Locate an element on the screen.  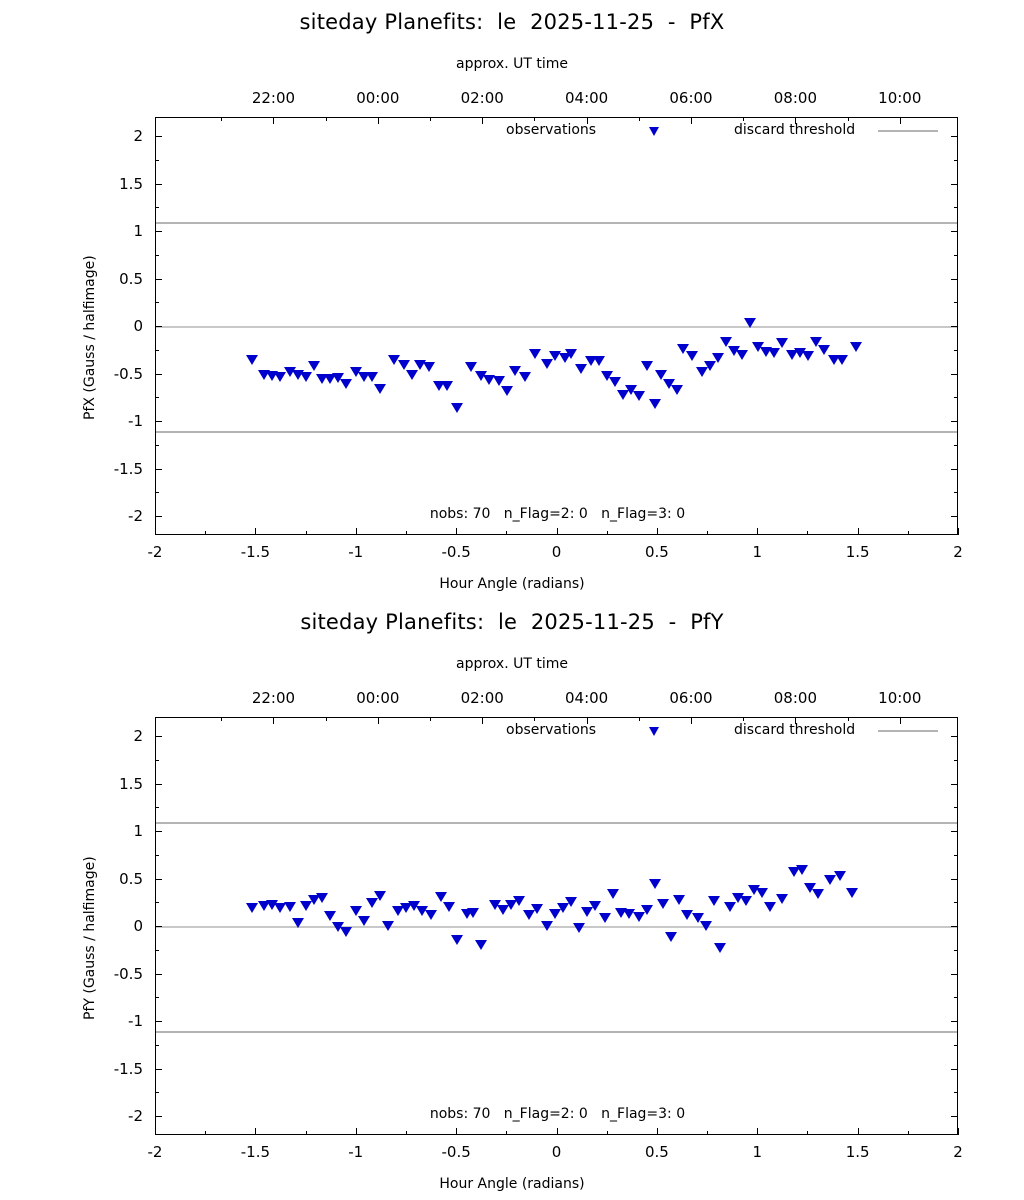
top-tick-label: 06:00 is located at coordinates (691, 698).